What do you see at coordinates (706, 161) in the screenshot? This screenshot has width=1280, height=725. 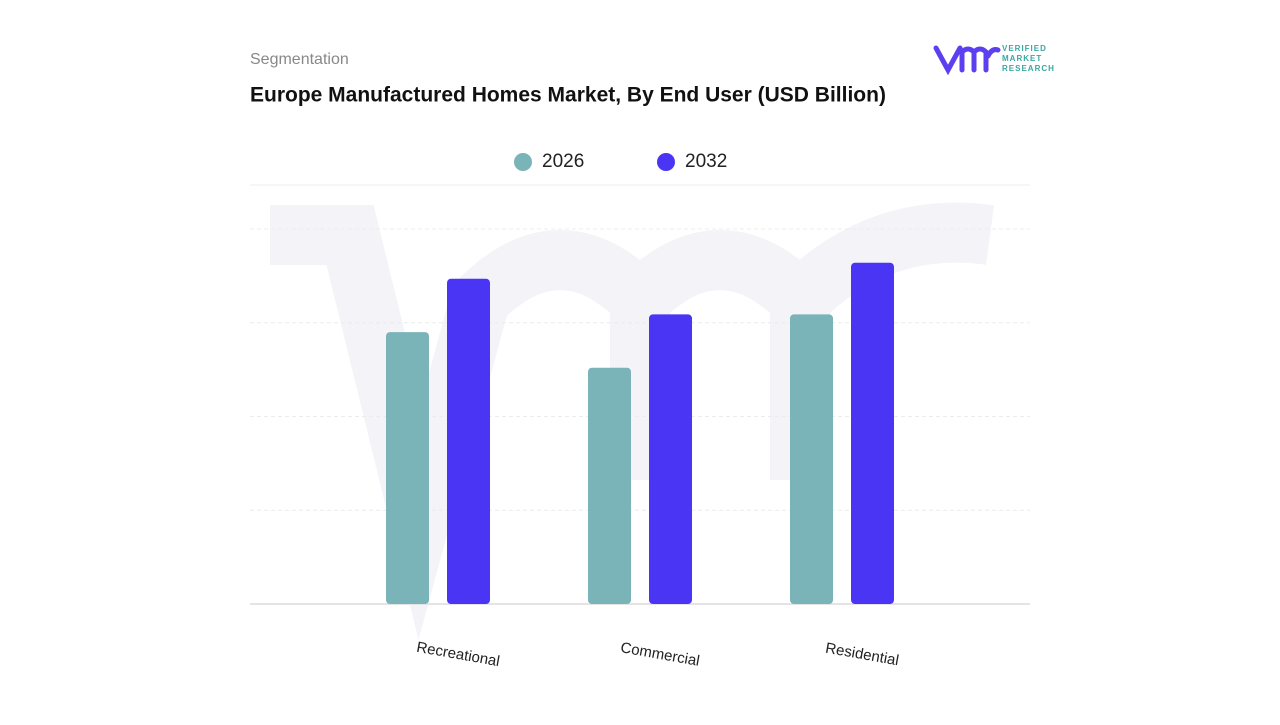 I see `legend-label: 2032` at bounding box center [706, 161].